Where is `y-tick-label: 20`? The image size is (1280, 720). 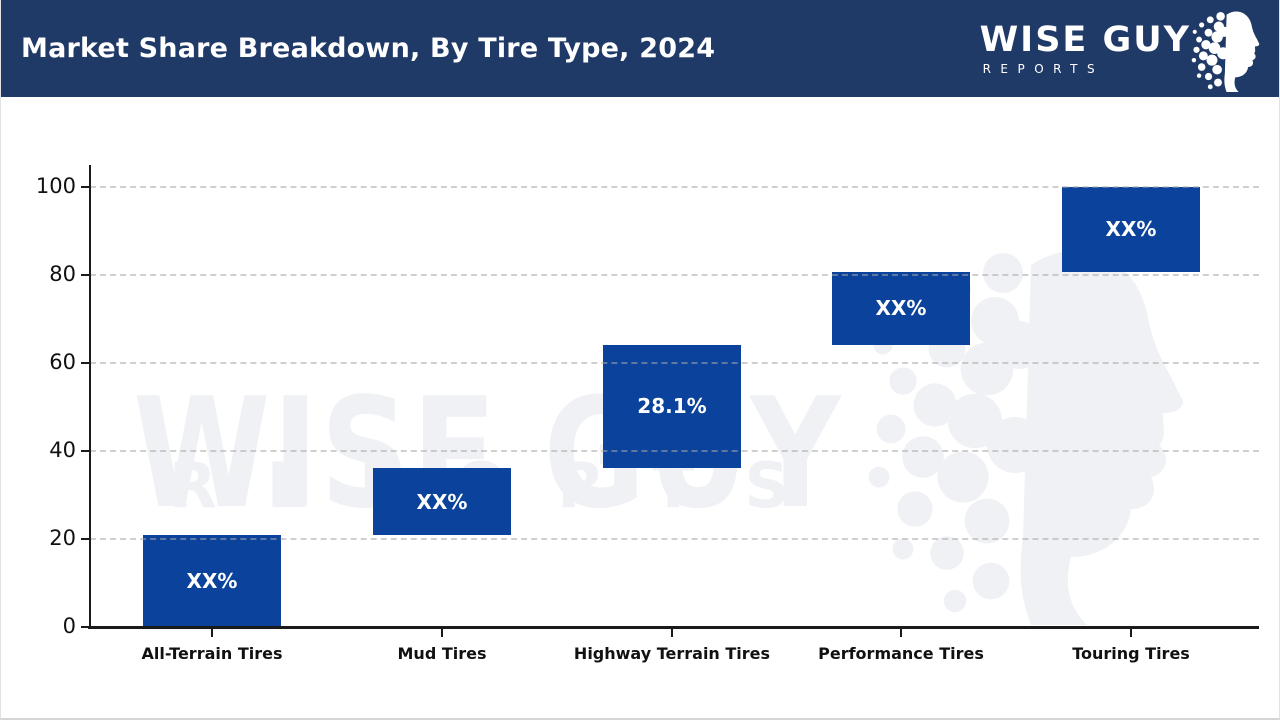 y-tick-label: 20 is located at coordinates (62, 538).